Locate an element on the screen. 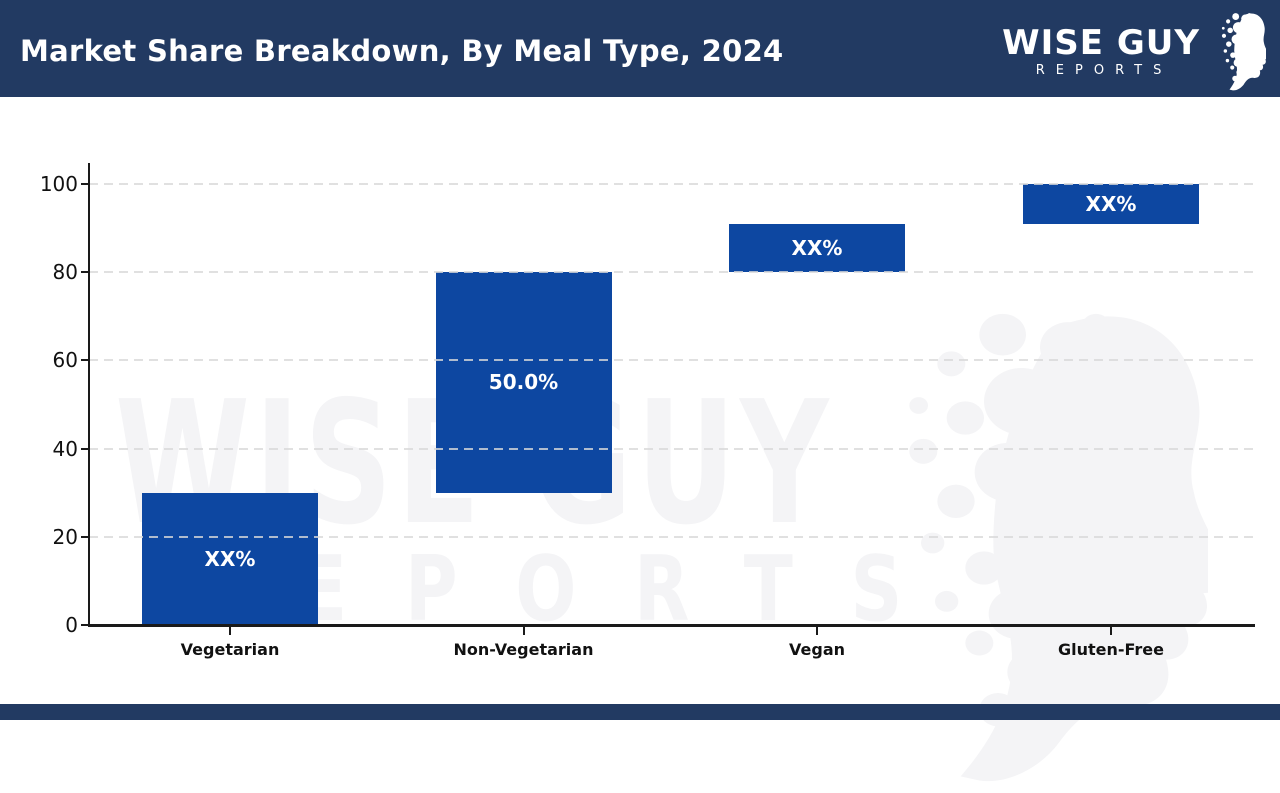  y-tick-label: 0 is located at coordinates (71, 625).